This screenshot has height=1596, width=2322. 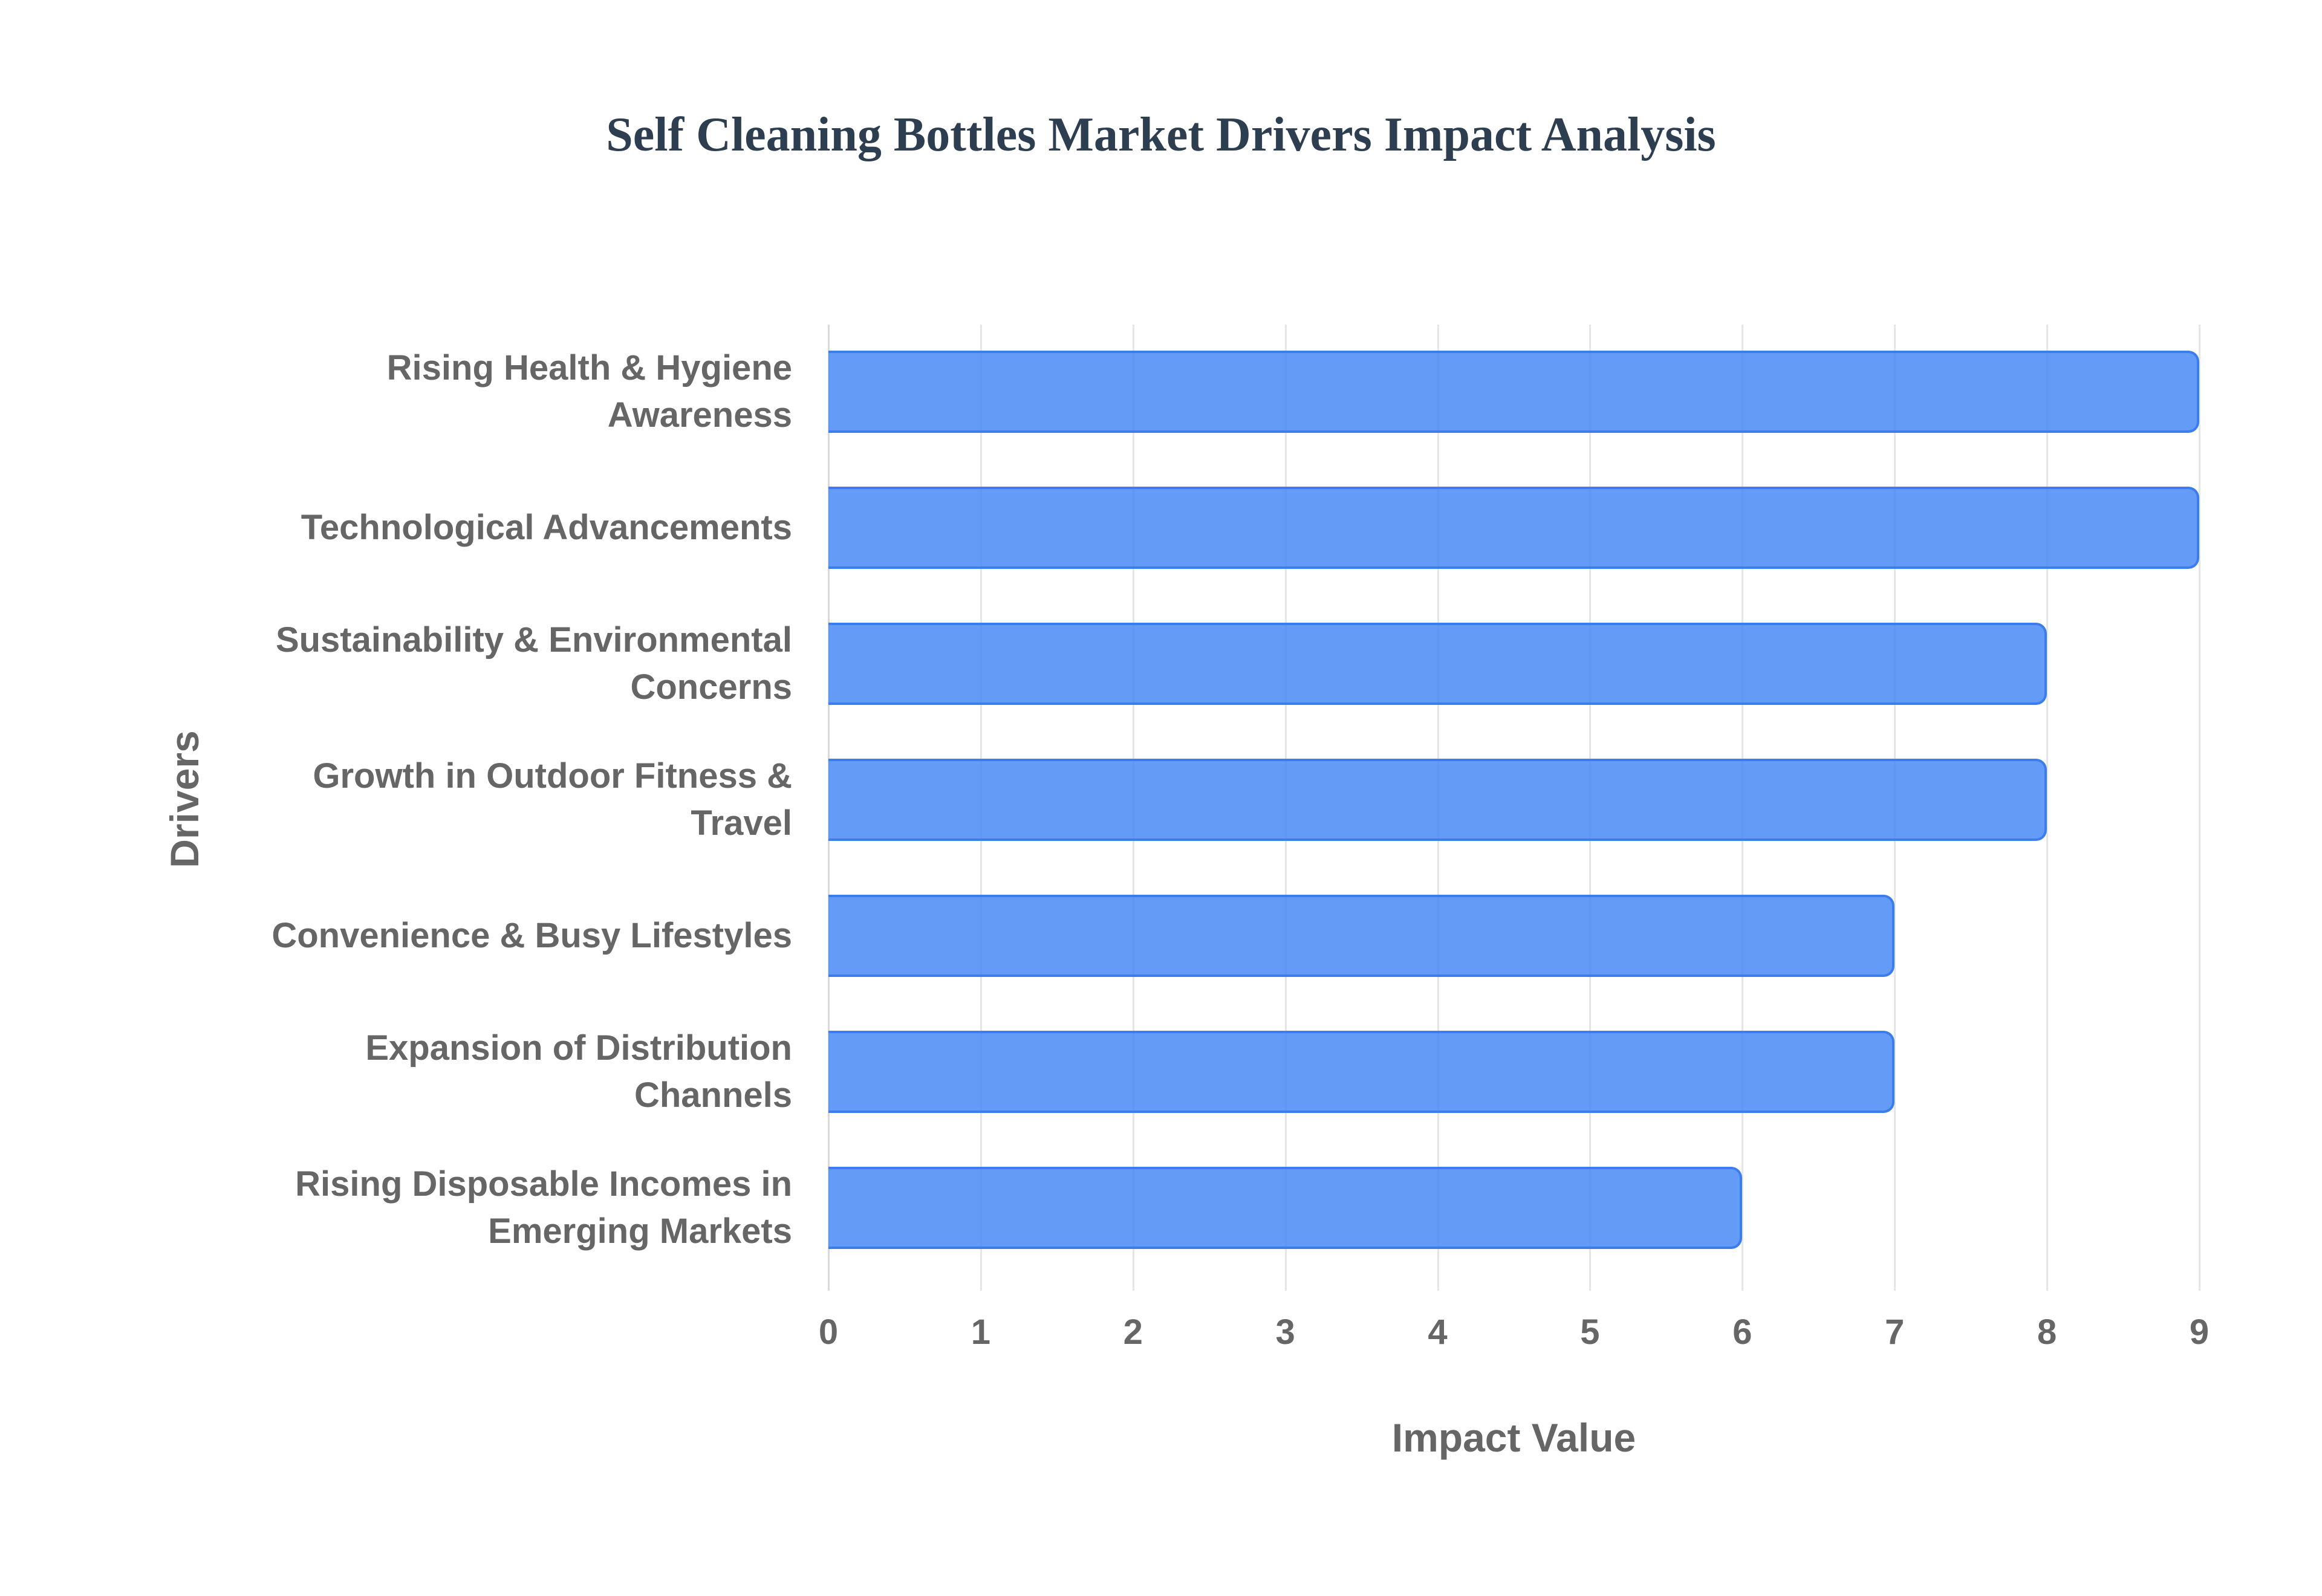 I want to click on label-line: Expansion of Distribution, so click(x=578, y=1048).